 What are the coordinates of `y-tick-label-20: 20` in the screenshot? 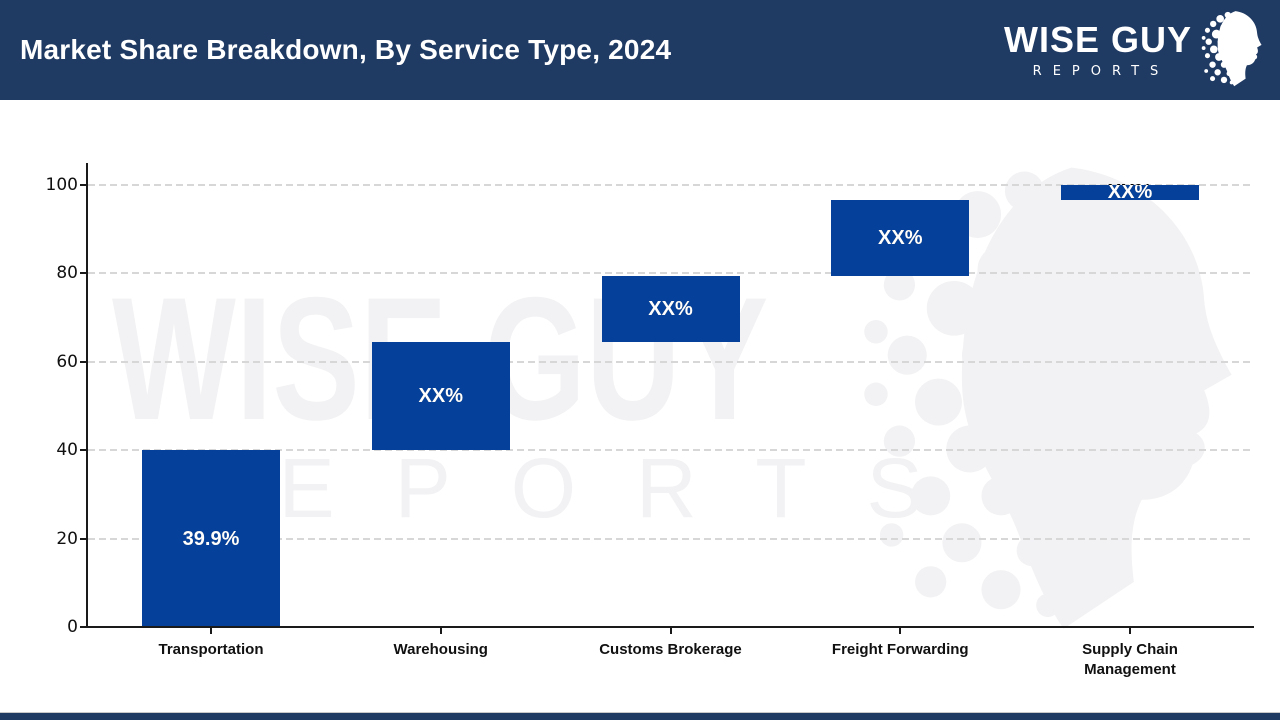 It's located at (67, 538).